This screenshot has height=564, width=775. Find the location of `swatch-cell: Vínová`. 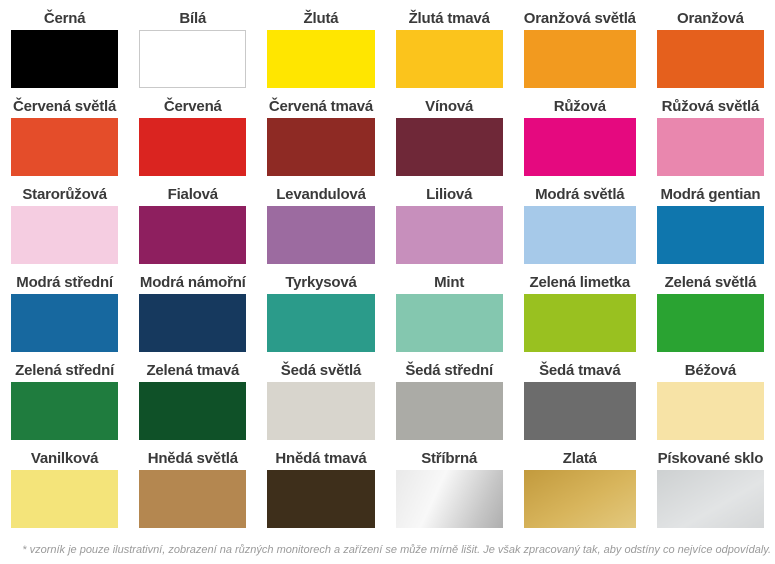

swatch-cell: Vínová is located at coordinates (449, 133).